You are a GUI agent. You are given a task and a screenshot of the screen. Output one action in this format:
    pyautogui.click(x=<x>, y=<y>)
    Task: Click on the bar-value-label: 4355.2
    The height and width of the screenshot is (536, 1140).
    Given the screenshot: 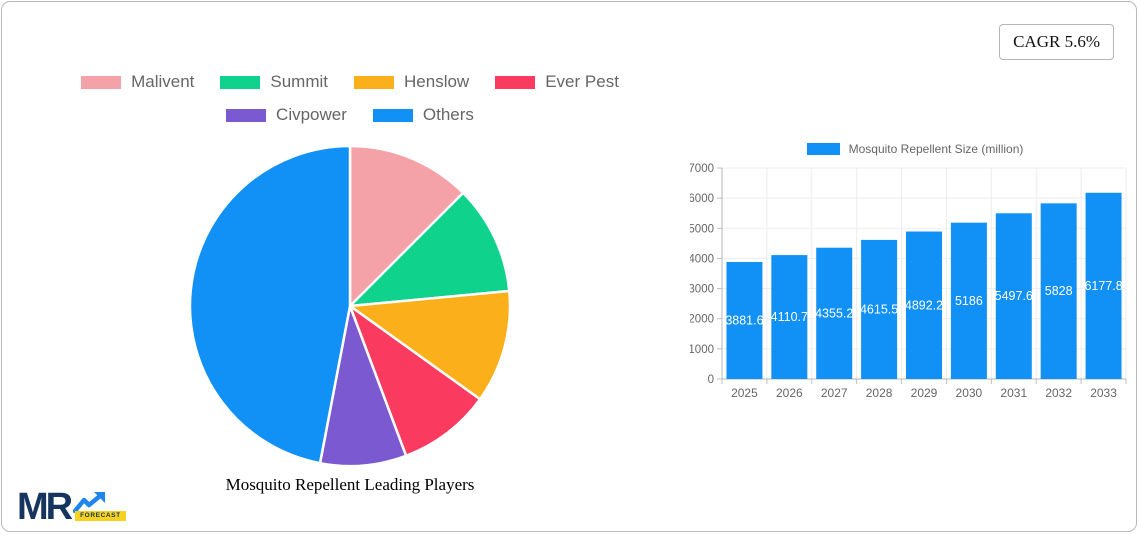 What is the action you would take?
    pyautogui.click(x=834, y=313)
    